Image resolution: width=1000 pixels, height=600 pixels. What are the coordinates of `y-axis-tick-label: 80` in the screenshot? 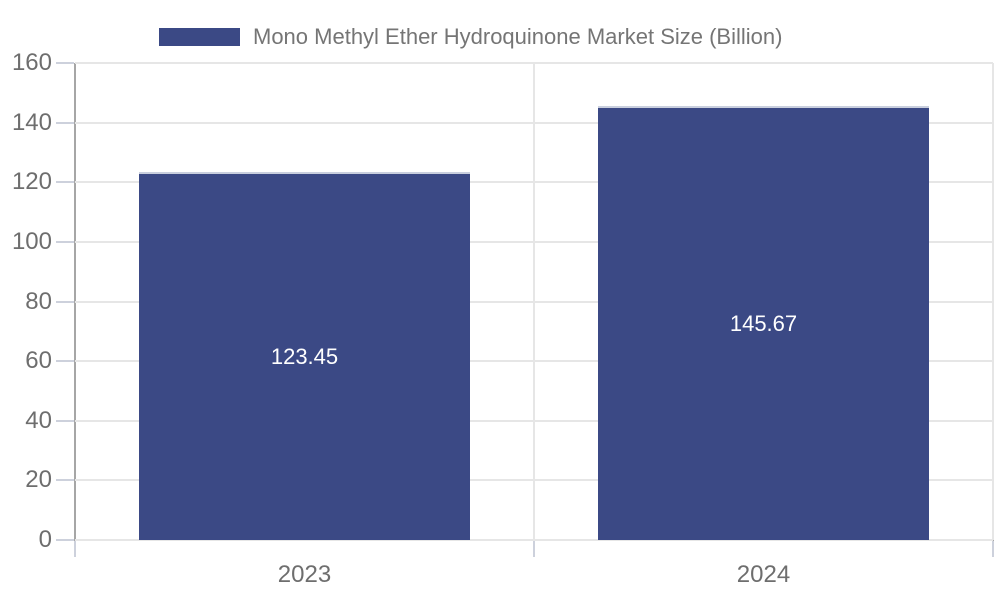 It's located at (38, 301).